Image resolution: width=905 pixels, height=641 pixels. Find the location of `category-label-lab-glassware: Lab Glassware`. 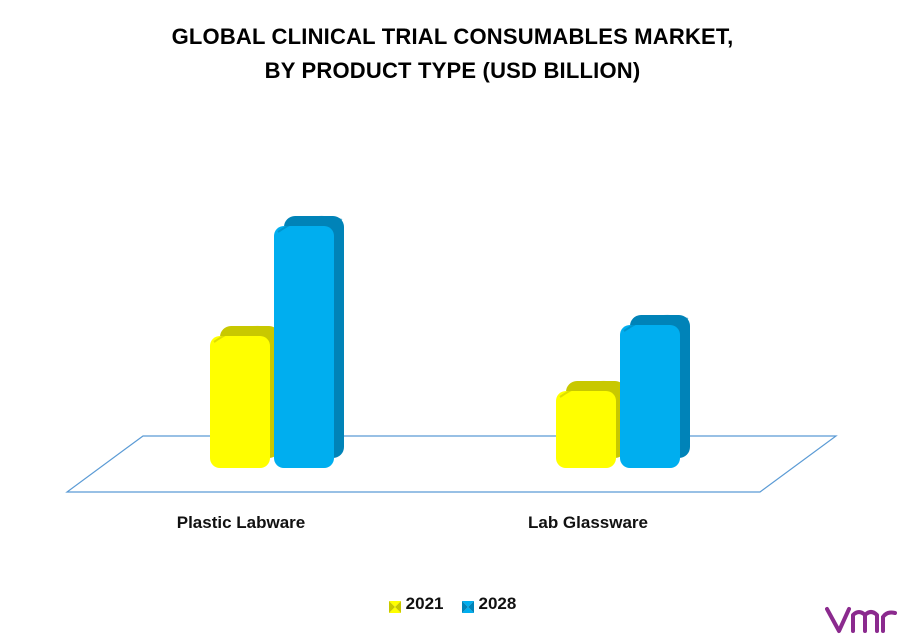

category-label-lab-glassware: Lab Glassware is located at coordinates (588, 522).